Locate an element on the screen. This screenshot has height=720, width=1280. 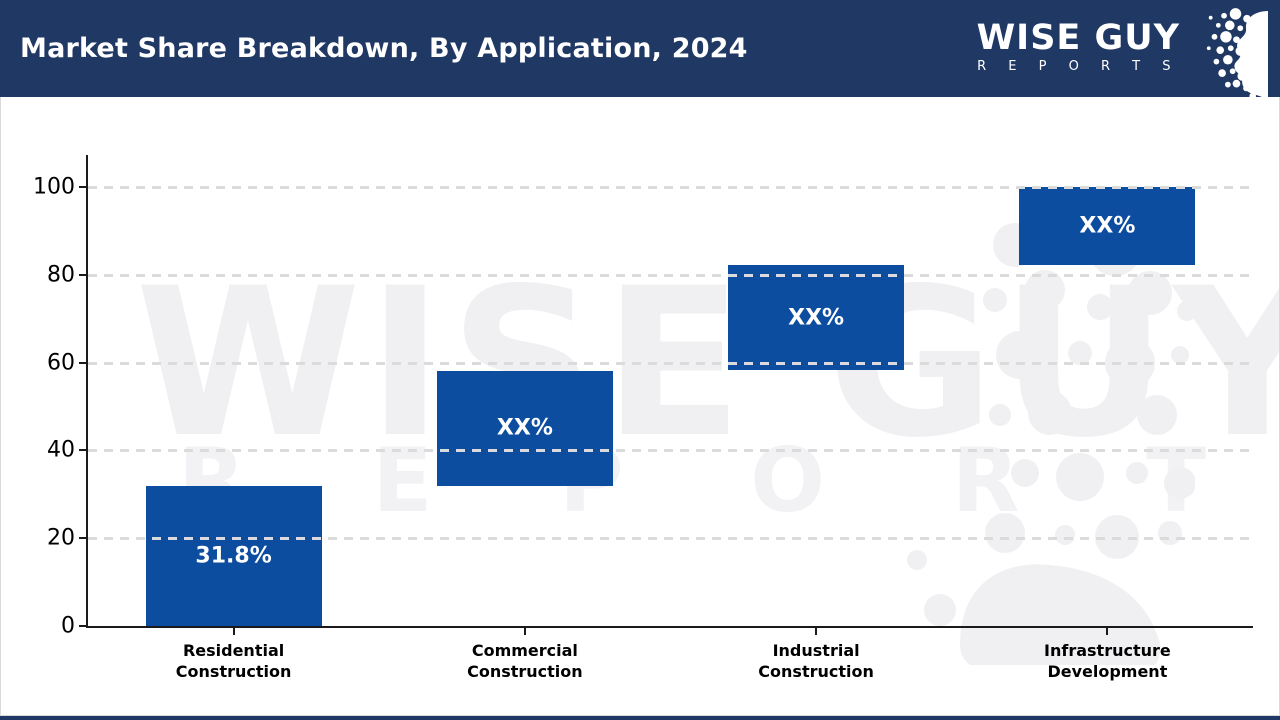
x-category-label-0: Residential Construction is located at coordinates (233, 661).